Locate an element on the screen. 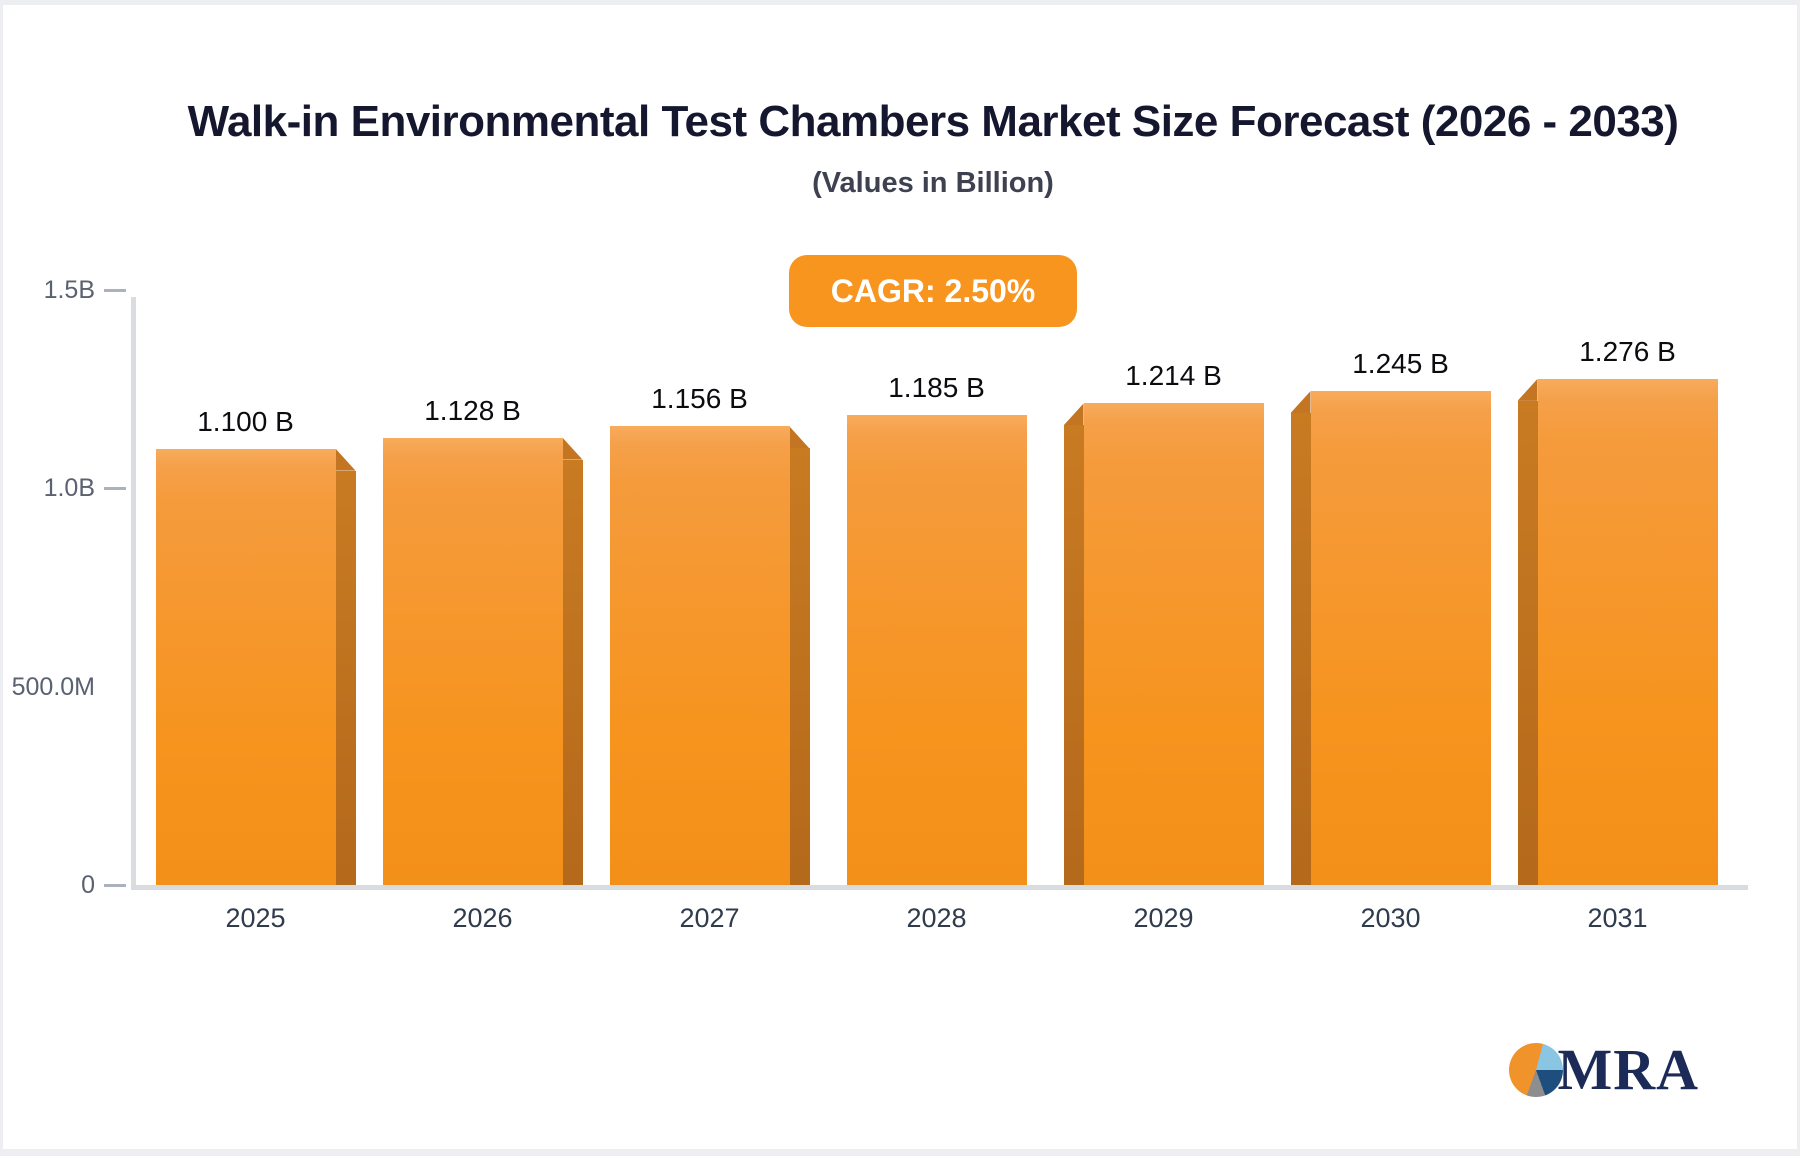 This screenshot has height=1156, width=1800. bar-2026: 1.128 B is located at coordinates (482, 640).